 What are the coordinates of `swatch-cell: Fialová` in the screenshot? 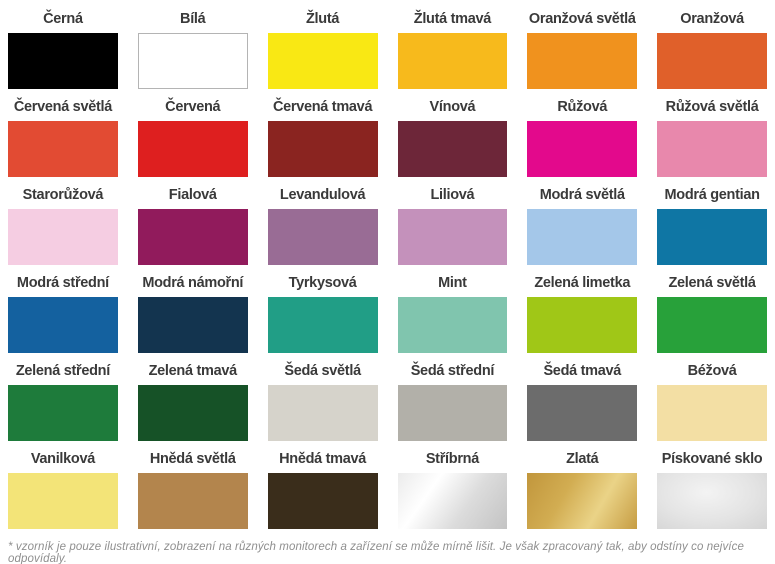 It's located at (192, 224).